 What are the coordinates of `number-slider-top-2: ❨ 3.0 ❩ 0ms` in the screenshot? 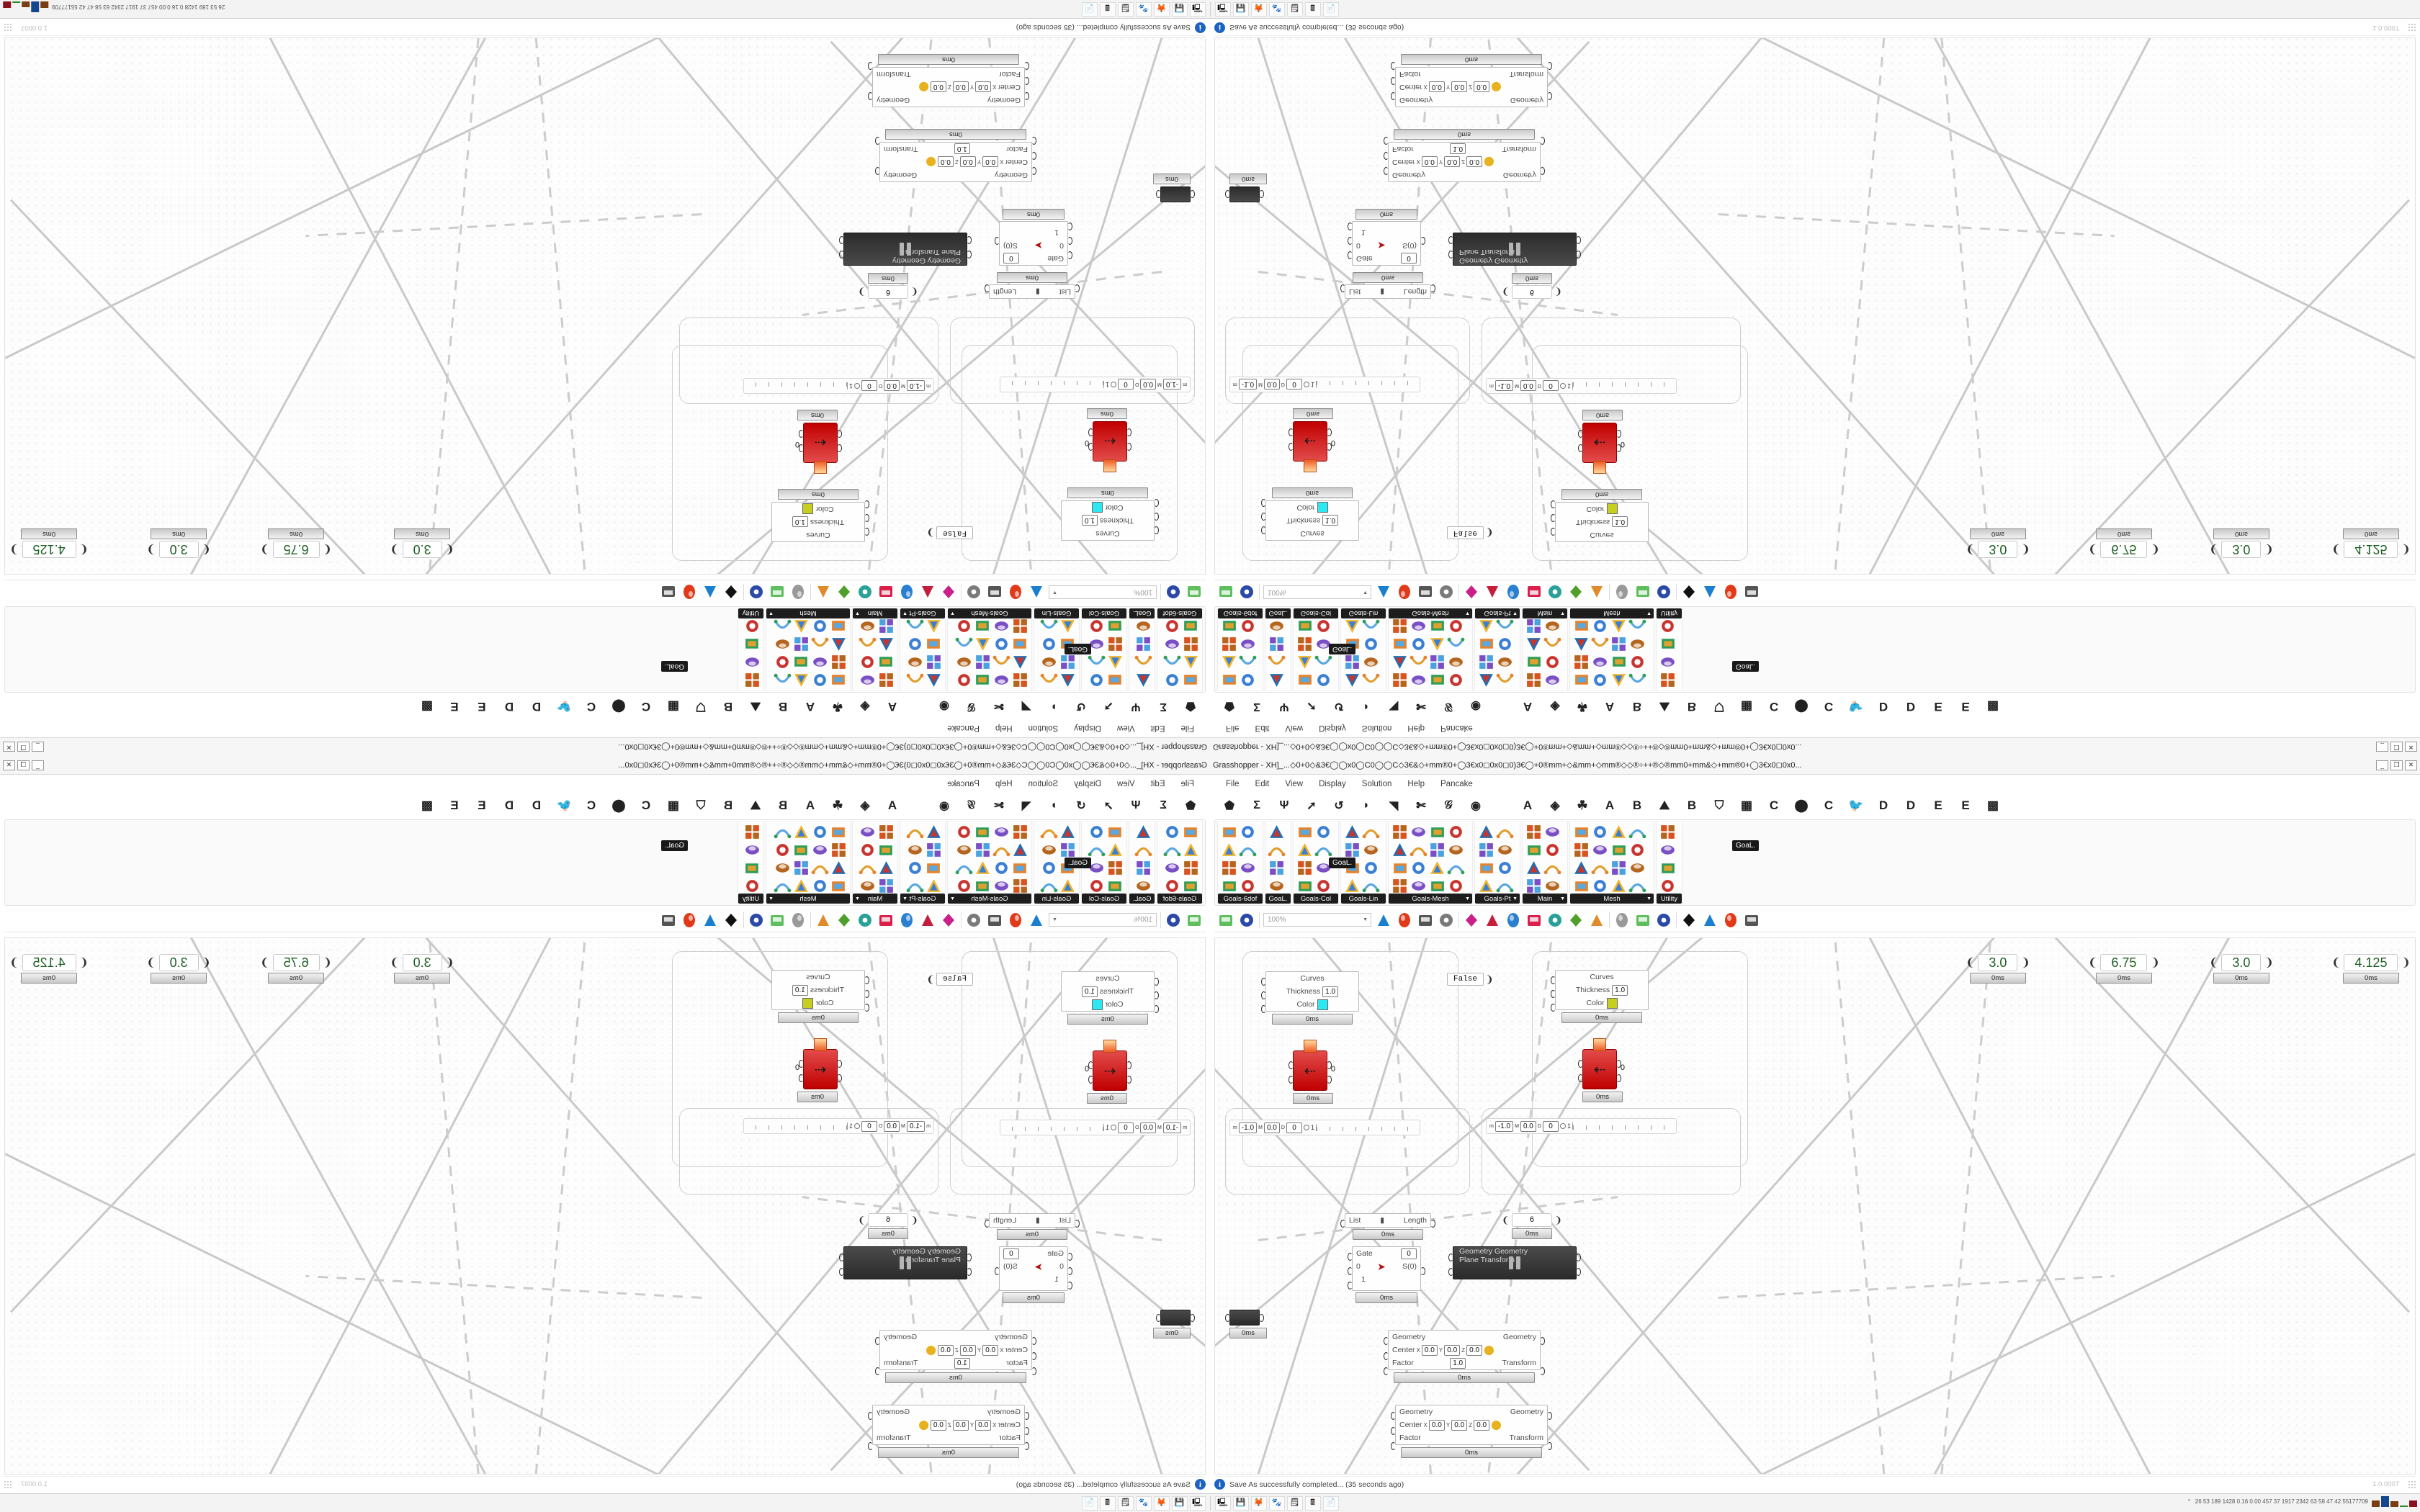 It's located at (2241, 969).